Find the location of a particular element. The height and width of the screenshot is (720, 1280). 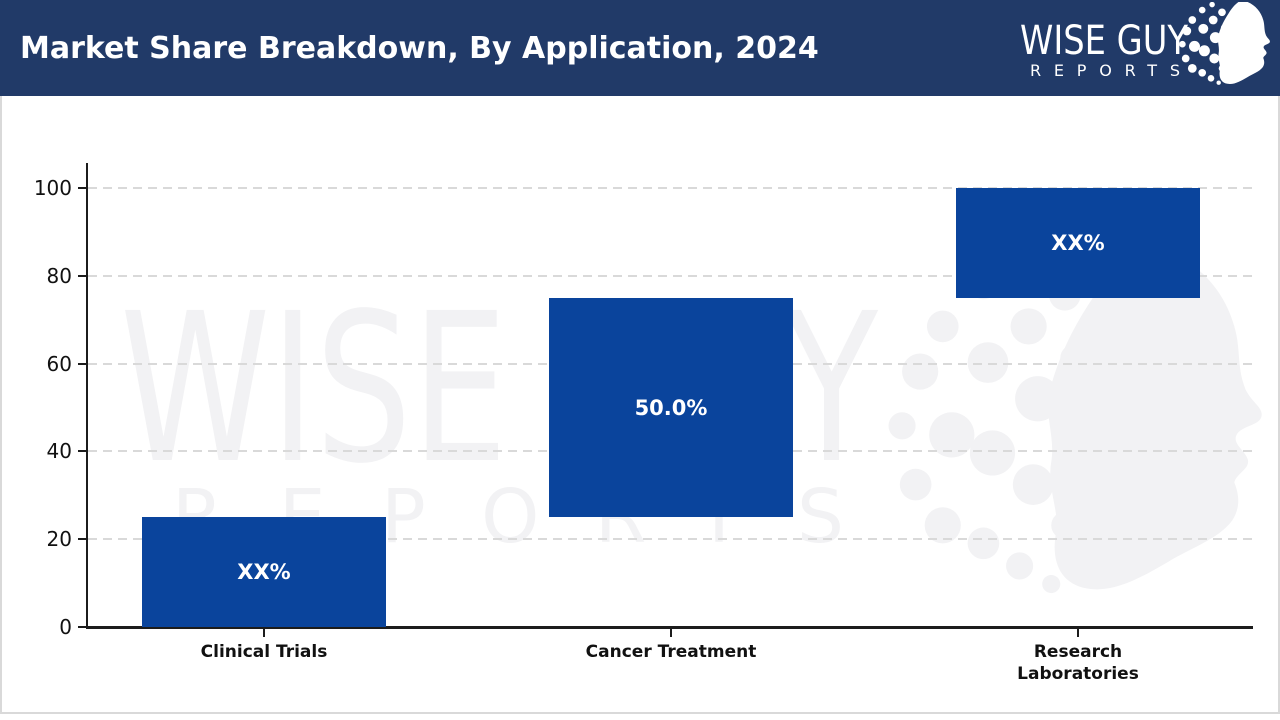

bar-value-label: 50.0% is located at coordinates (671, 407).